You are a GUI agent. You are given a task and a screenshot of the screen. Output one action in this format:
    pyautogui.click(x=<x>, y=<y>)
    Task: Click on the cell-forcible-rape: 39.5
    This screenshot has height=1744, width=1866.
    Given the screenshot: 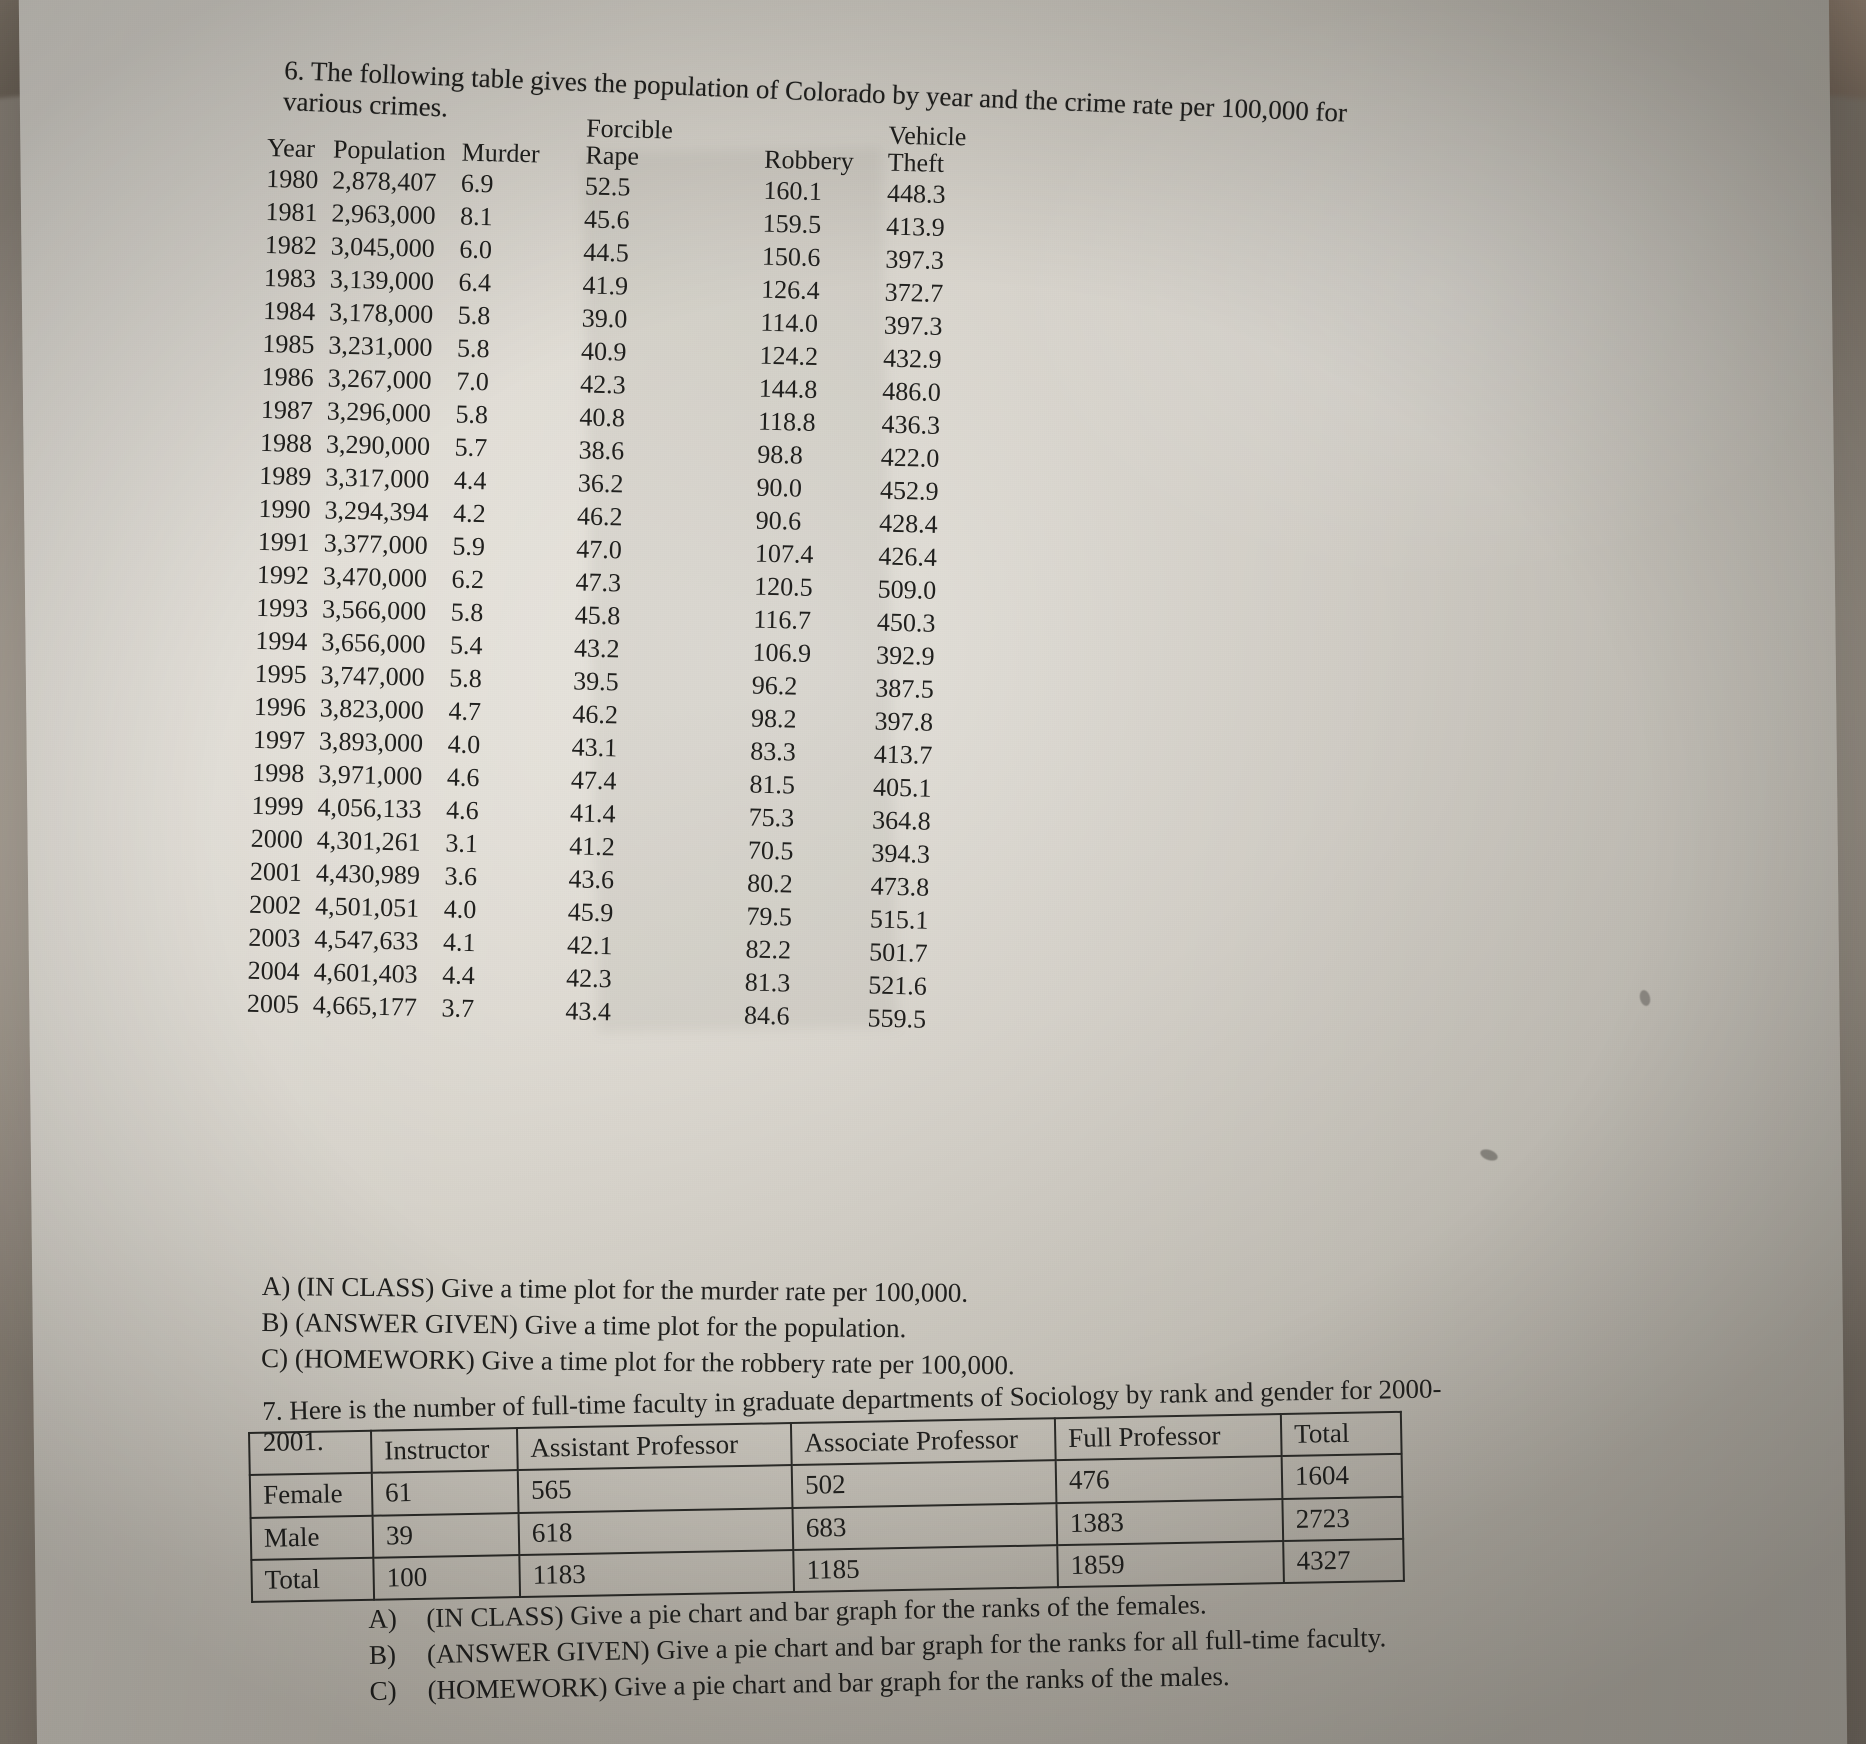 What is the action you would take?
    pyautogui.click(x=596, y=681)
    